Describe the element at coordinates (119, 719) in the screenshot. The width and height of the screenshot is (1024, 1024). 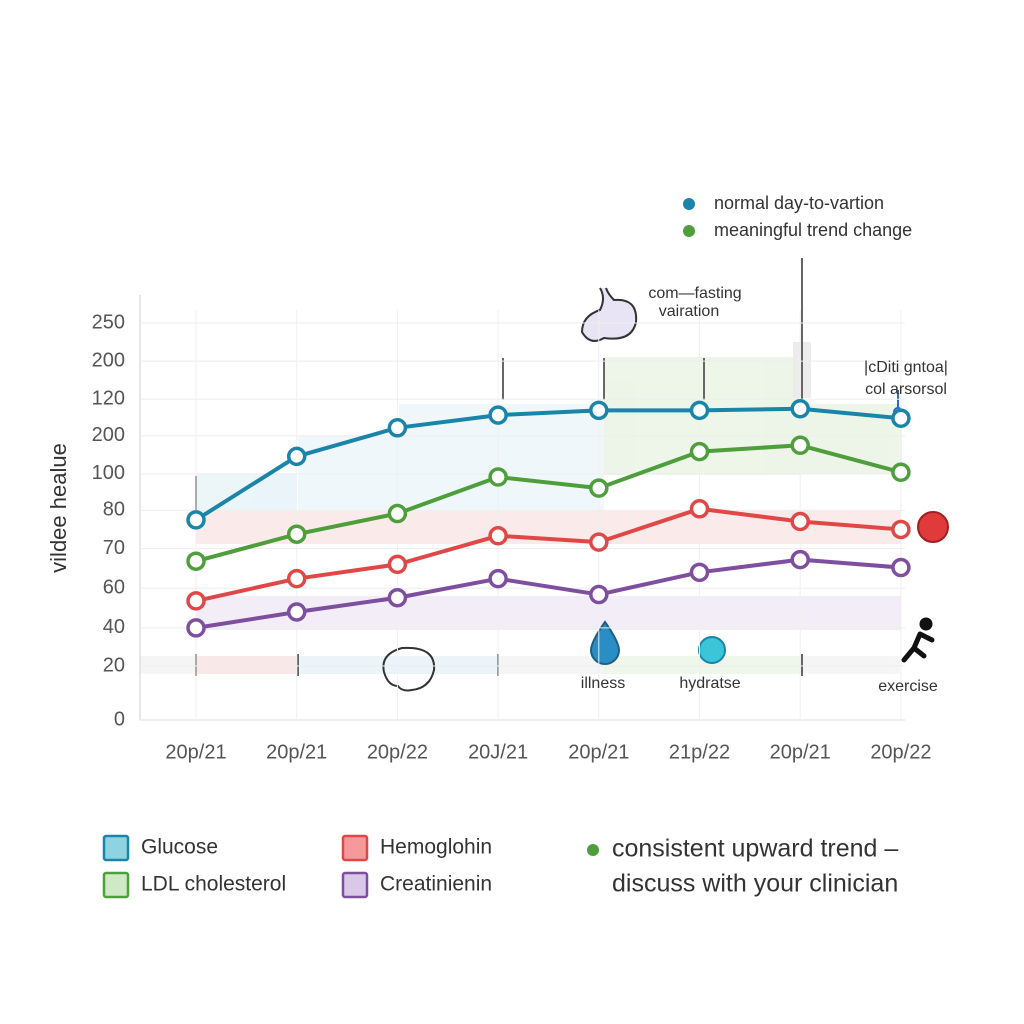
I see `y-tick-label: 0` at that location.